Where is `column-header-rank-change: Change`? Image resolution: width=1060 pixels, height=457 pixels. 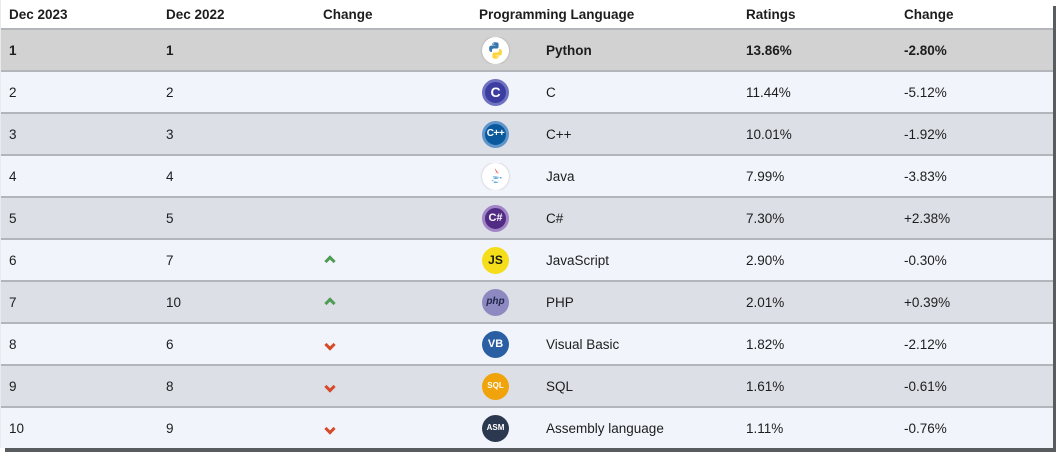
column-header-rank-change: Change is located at coordinates (348, 14).